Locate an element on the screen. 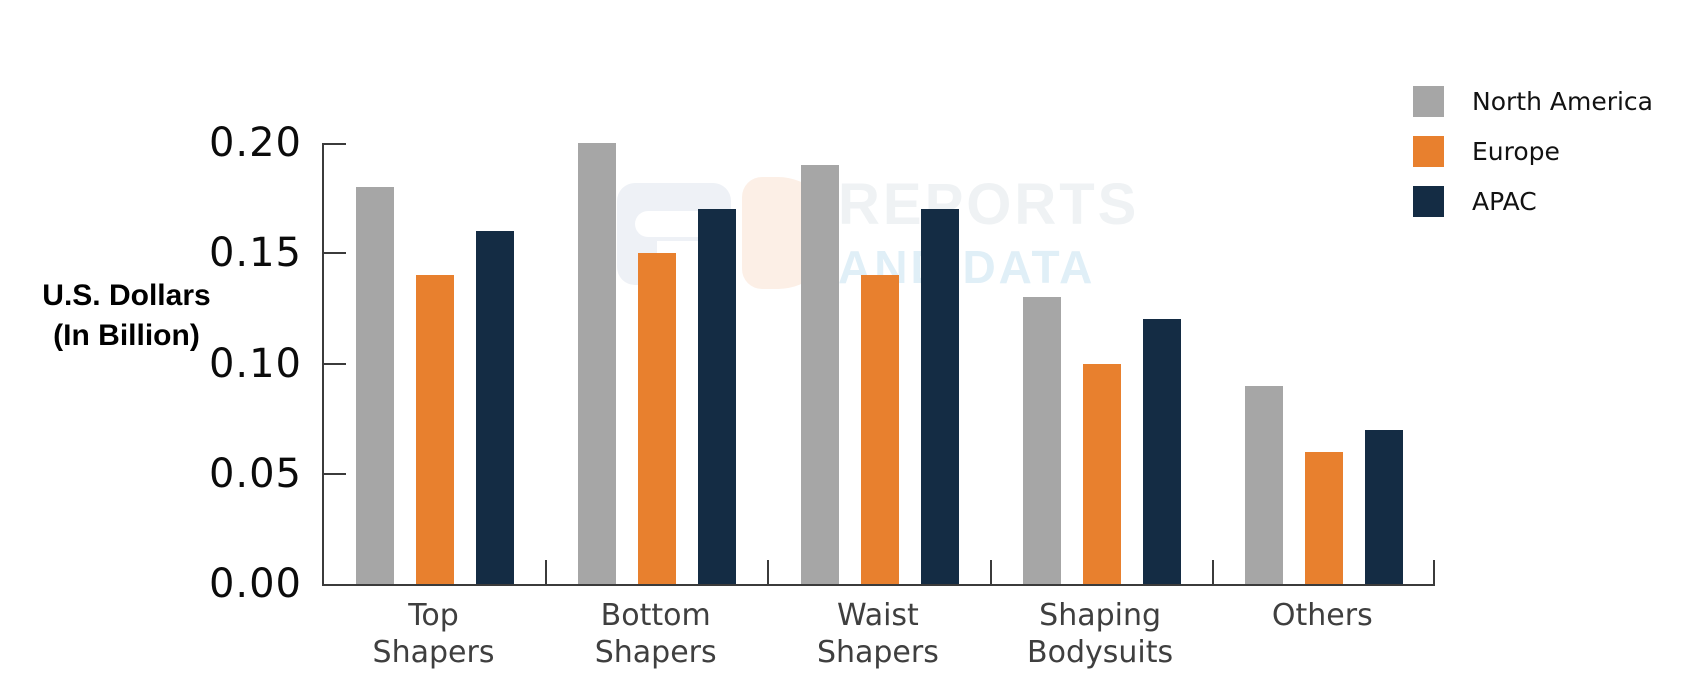 This screenshot has height=700, width=1700. x-category-label-top-shapers: Top Shapers is located at coordinates (433, 634).